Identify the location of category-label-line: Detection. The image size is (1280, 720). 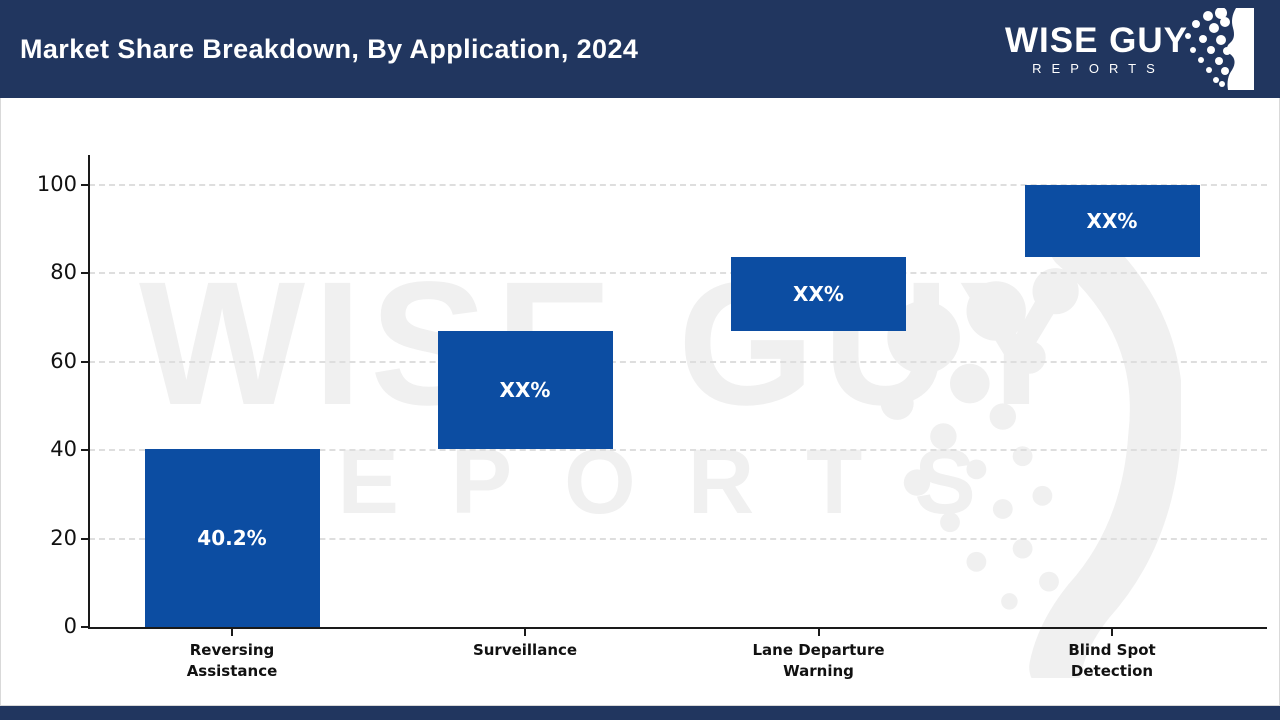
(1112, 671).